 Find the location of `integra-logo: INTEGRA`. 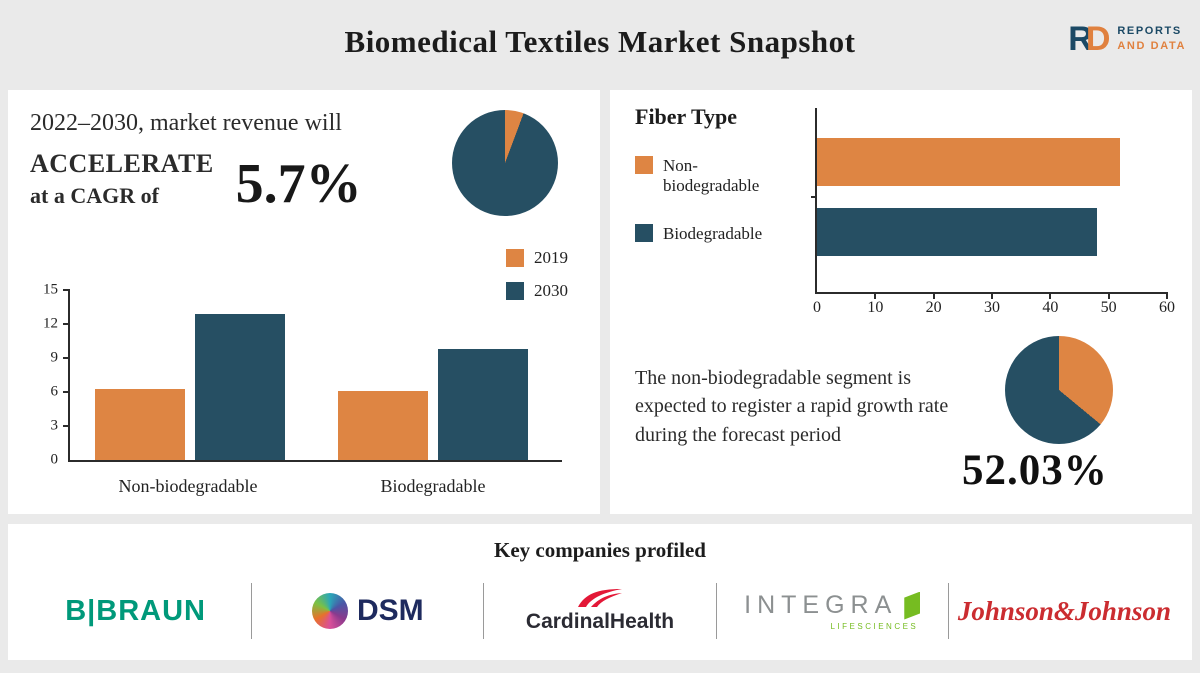

integra-logo: INTEGRA is located at coordinates (821, 605).